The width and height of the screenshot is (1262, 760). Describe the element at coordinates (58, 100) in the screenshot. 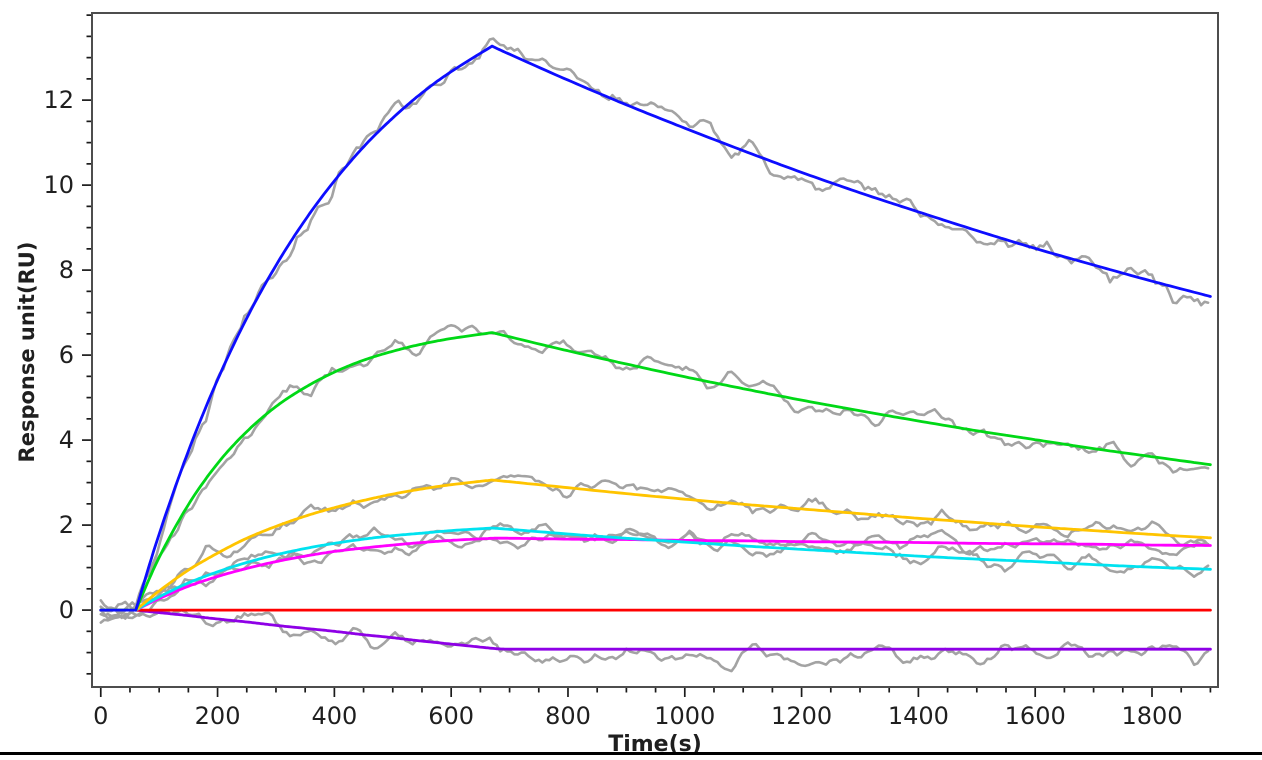

I see `y-tick-label: 12` at that location.